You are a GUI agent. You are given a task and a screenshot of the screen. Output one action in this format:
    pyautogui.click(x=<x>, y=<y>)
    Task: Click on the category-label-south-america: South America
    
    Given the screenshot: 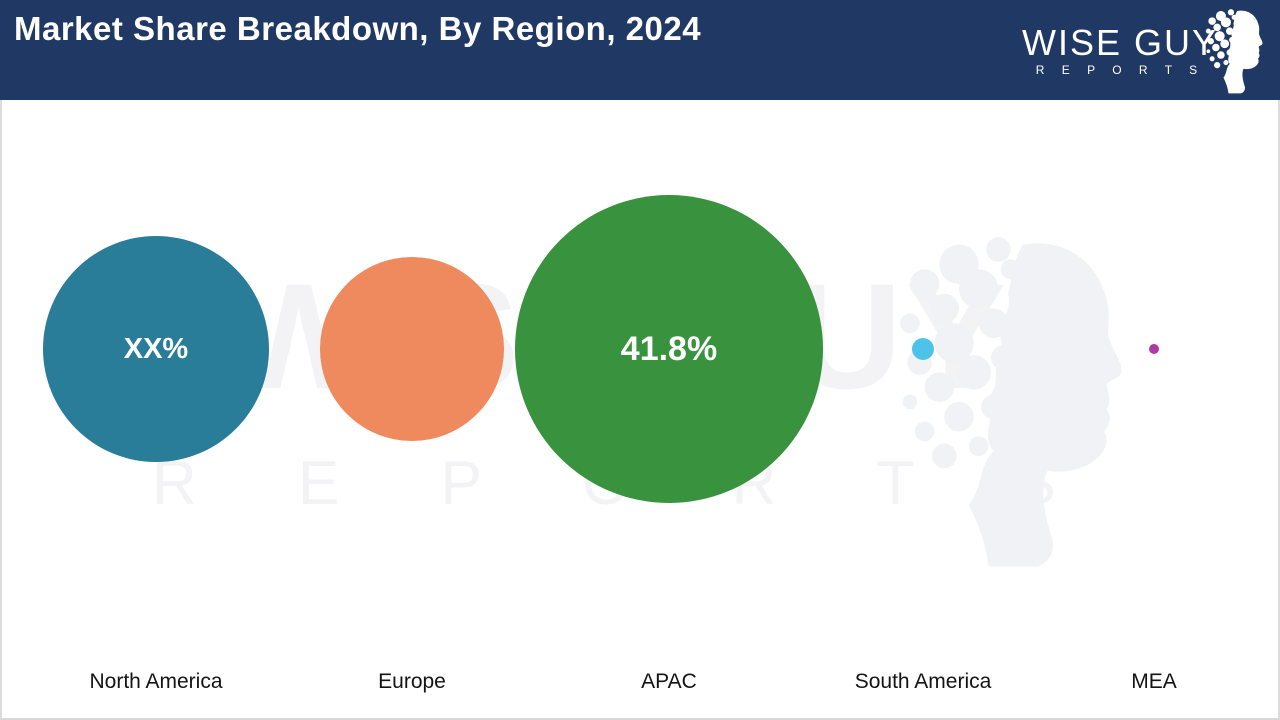 What is the action you would take?
    pyautogui.click(x=923, y=681)
    